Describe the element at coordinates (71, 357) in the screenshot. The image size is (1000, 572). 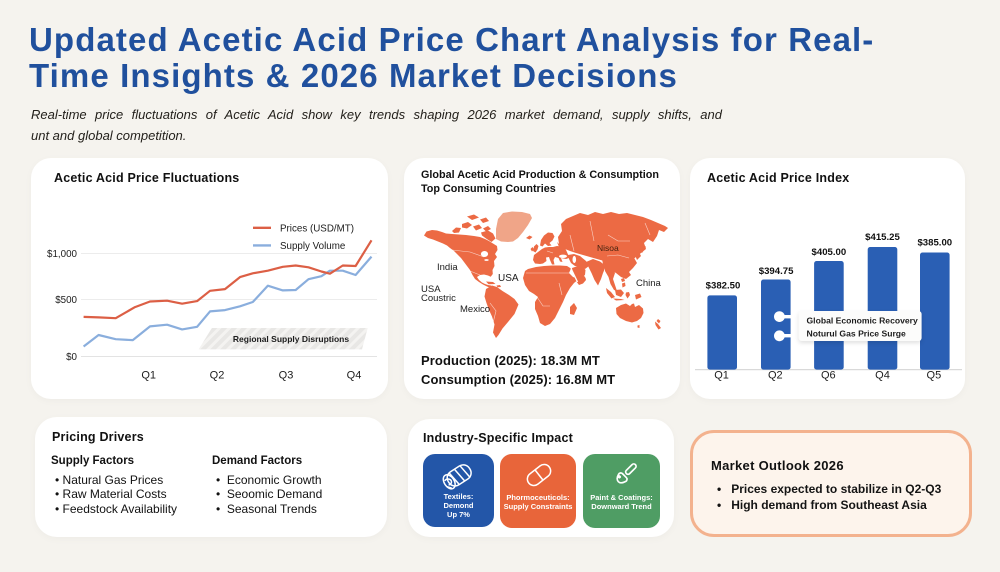
I see `svg-text: $0` at that location.